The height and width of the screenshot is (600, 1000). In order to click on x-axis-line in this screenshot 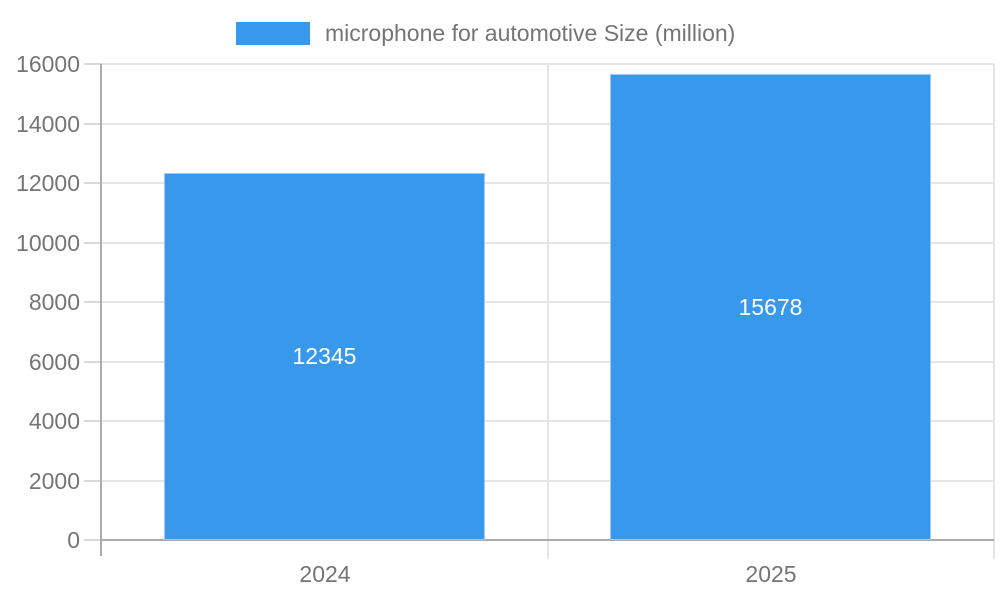, I will do `click(547, 540)`.